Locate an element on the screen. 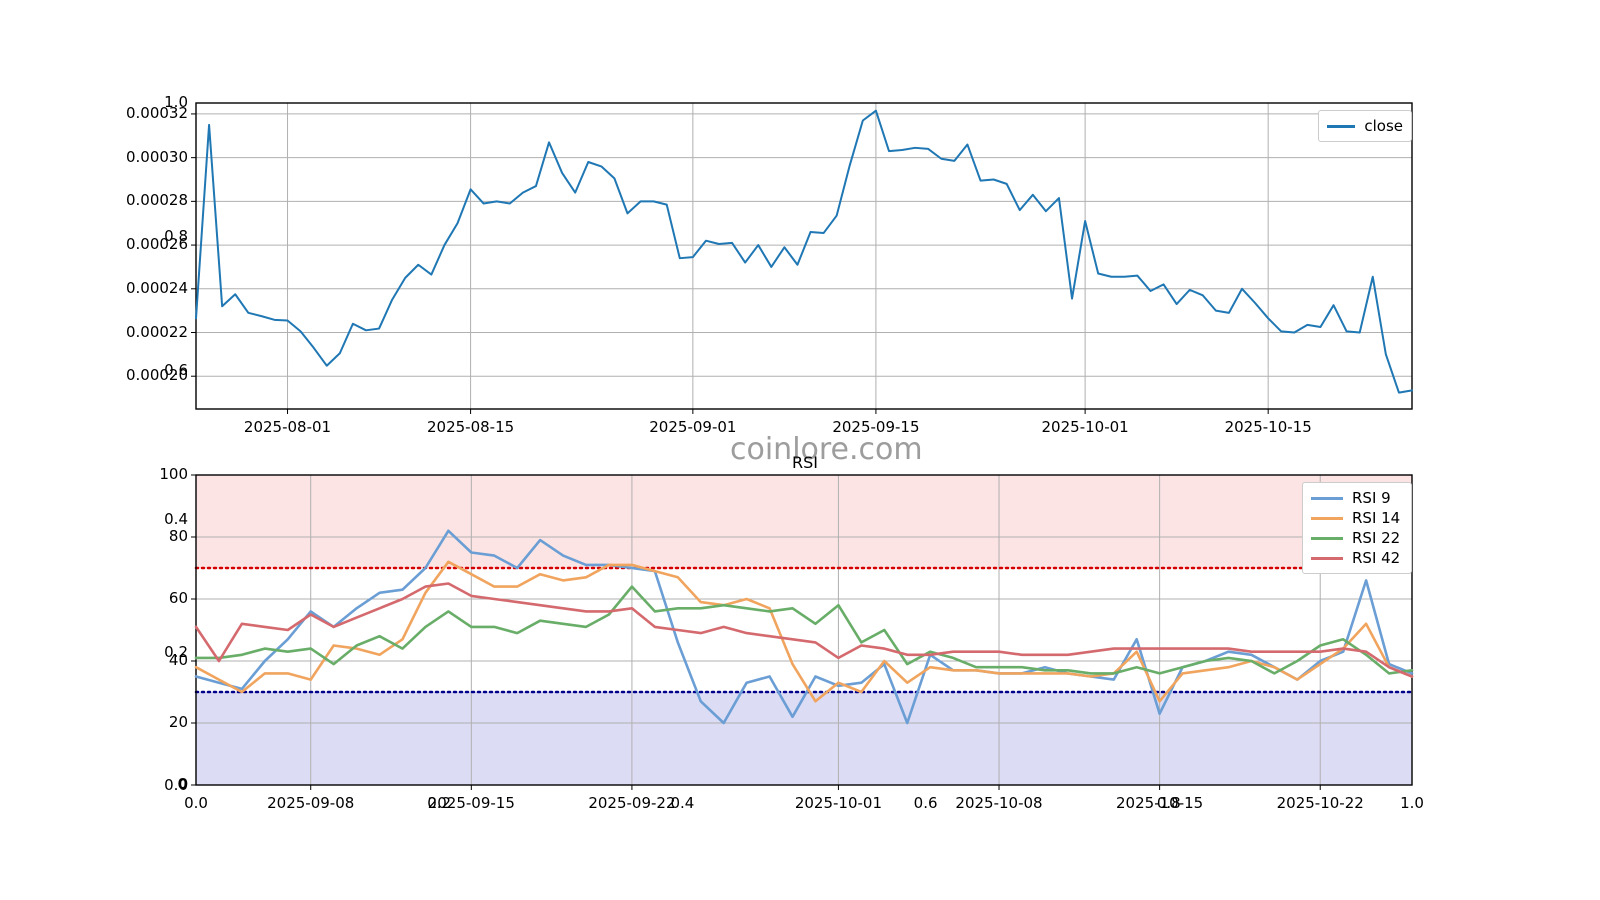 Image resolution: width=1600 pixels, height=900 pixels. legend-item: RSI 14 is located at coordinates (1357, 518).